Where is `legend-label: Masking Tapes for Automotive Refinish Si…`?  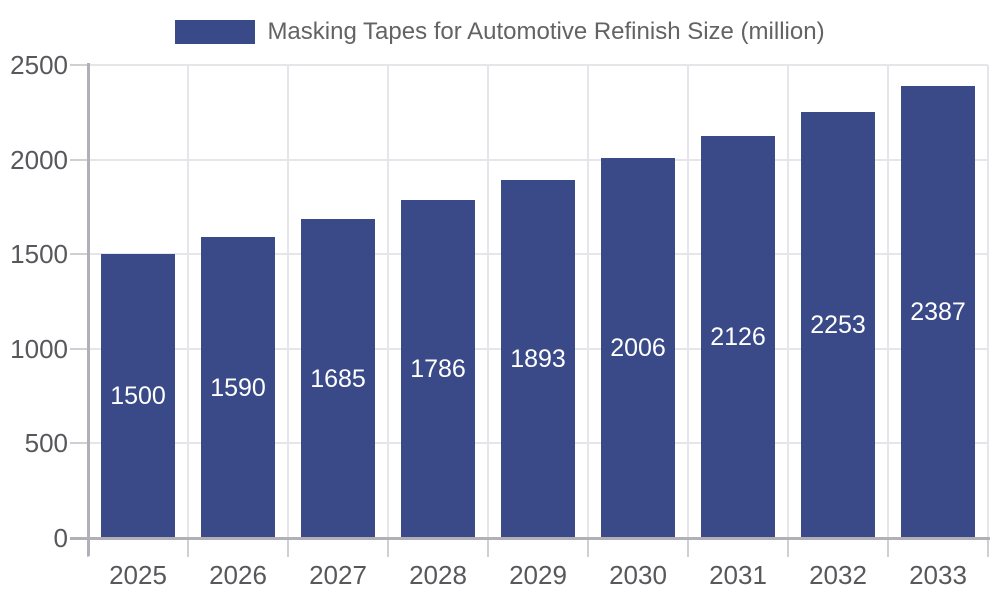 legend-label: Masking Tapes for Automotive Refinish Si… is located at coordinates (546, 31).